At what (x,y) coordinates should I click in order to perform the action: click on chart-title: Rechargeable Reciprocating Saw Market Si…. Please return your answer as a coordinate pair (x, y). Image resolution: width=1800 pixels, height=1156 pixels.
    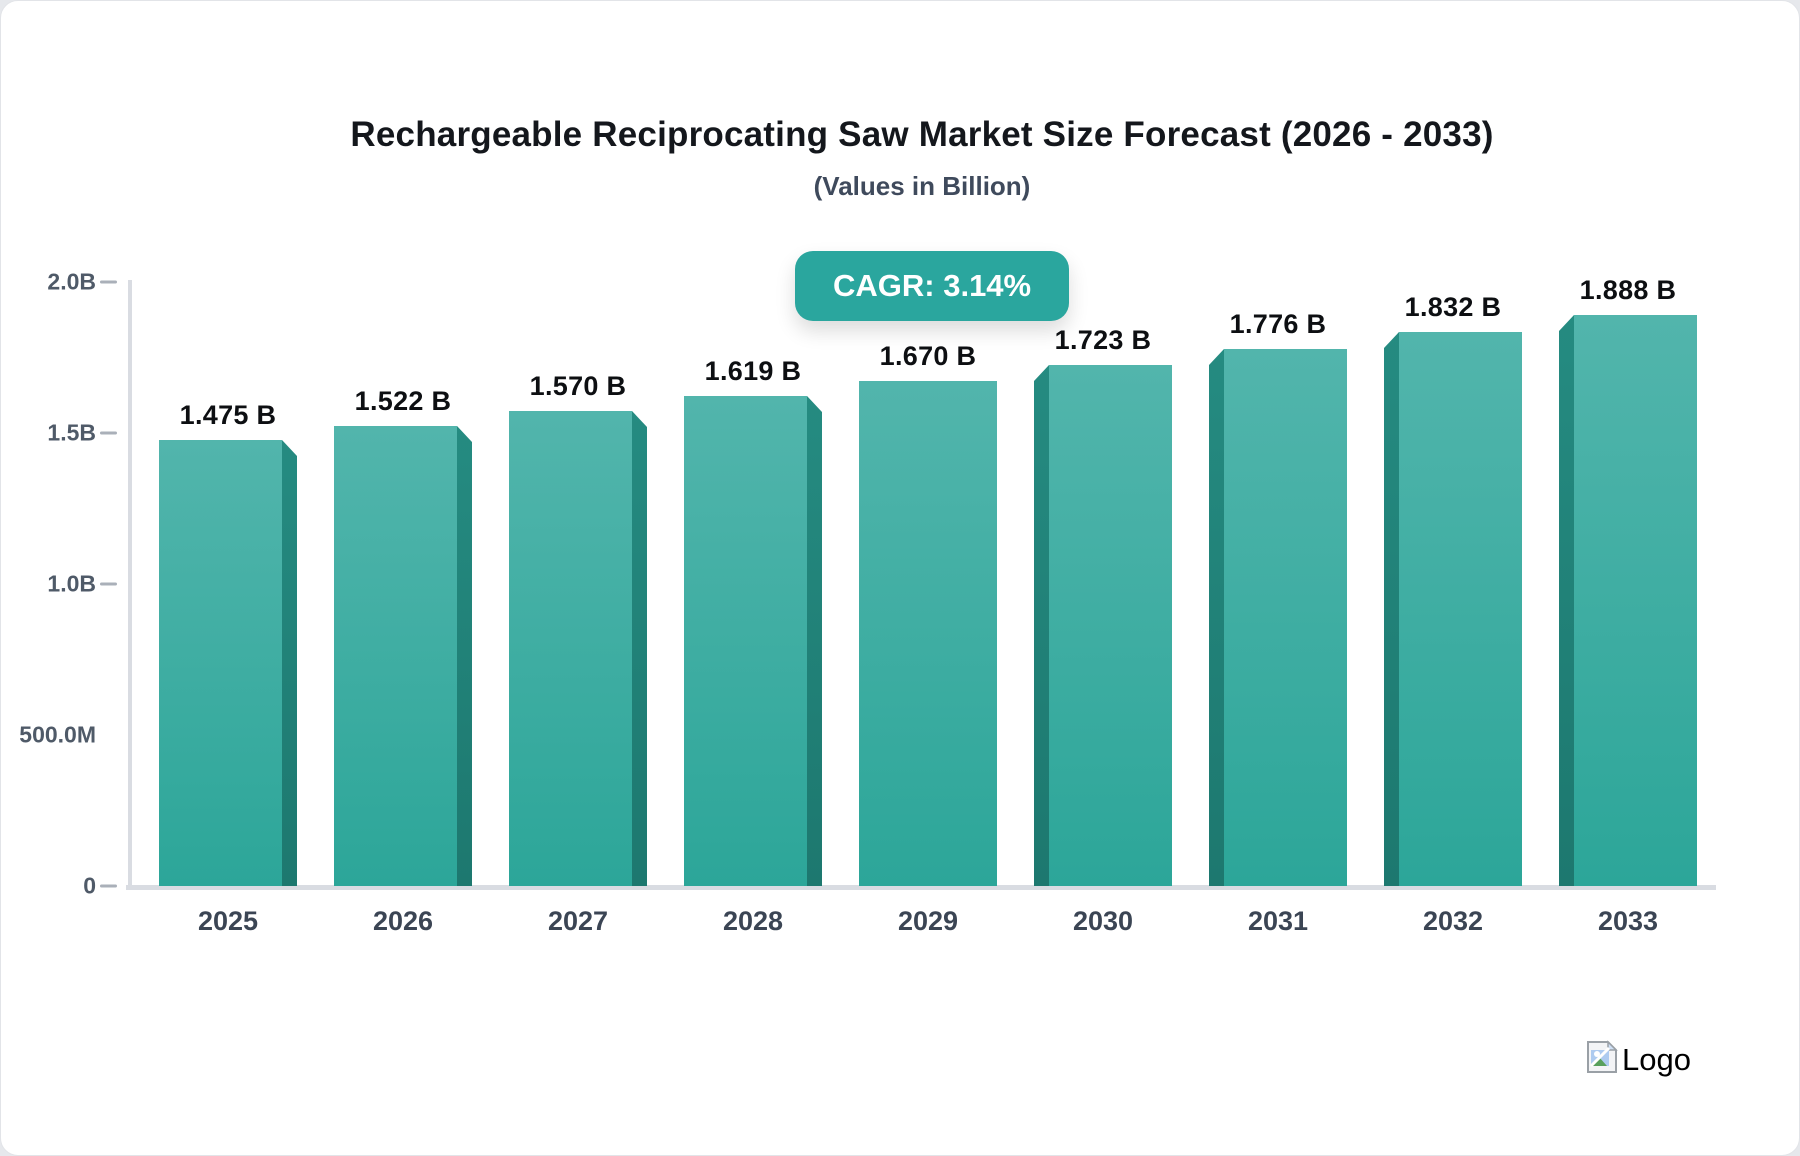
    Looking at the image, I should click on (922, 134).